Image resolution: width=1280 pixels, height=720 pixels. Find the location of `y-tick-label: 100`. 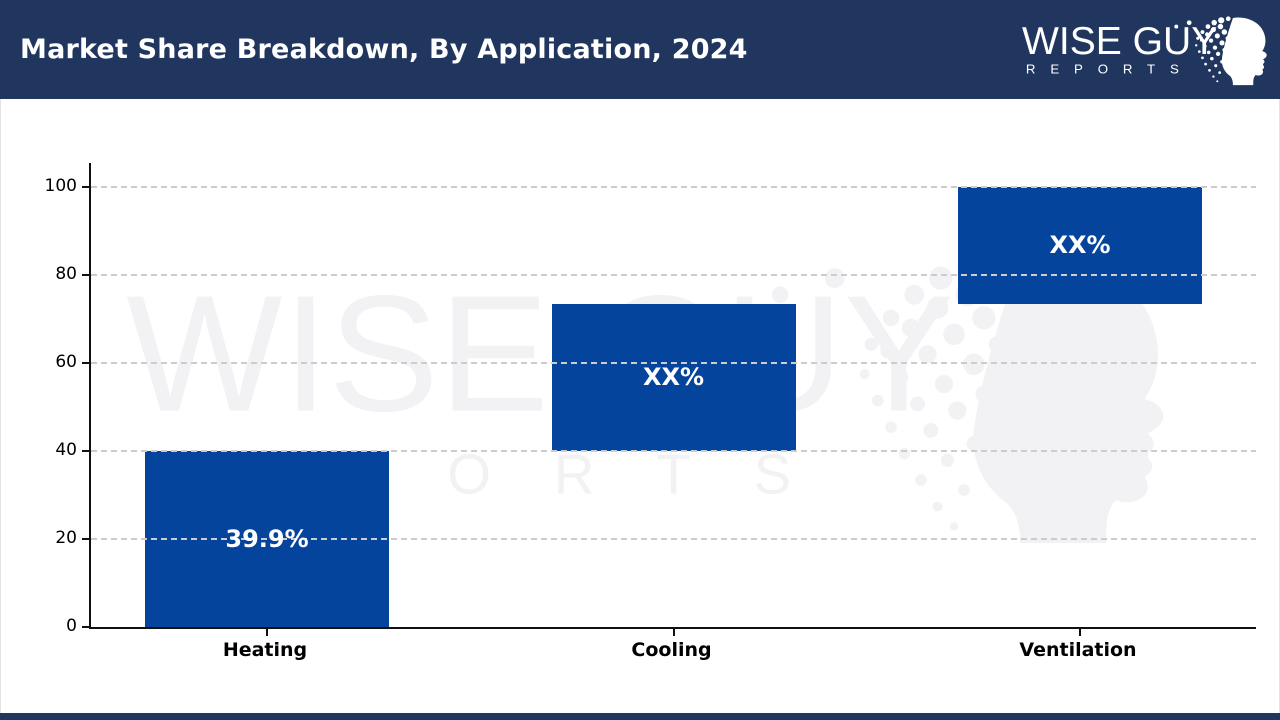

y-tick-label: 100 is located at coordinates (60, 186).